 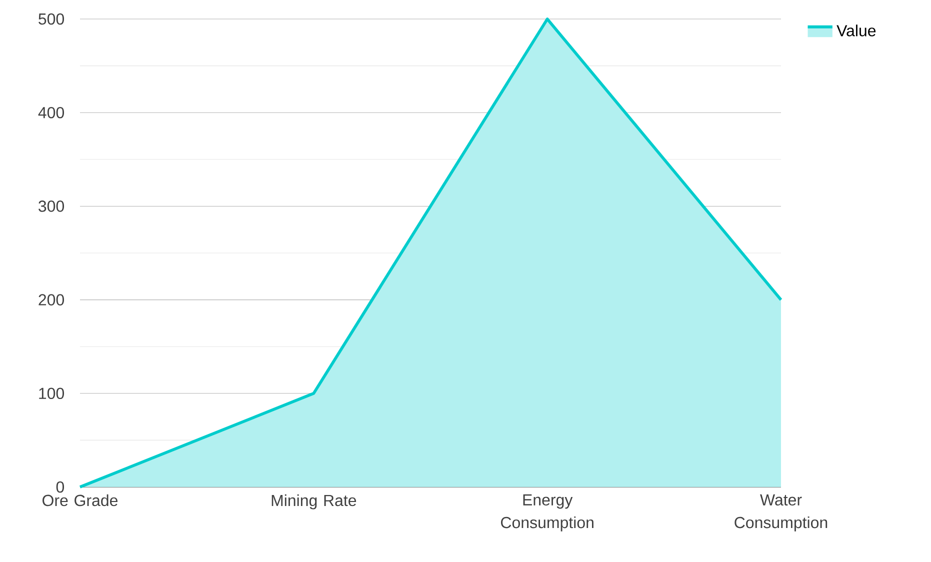 I want to click on y-tick-label: 100, so click(x=51, y=394).